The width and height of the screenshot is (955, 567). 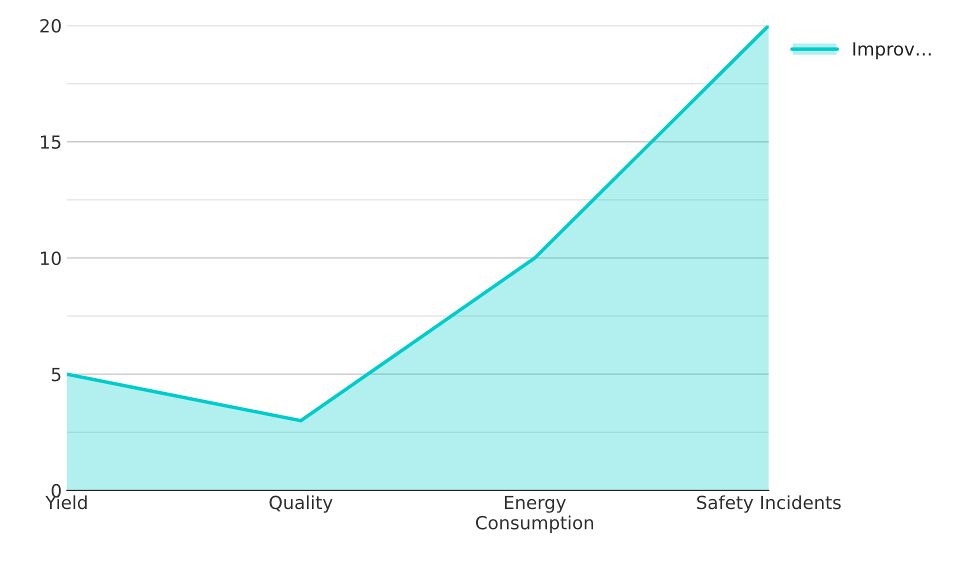 What do you see at coordinates (50, 258) in the screenshot?
I see `y-tick-label: 10` at bounding box center [50, 258].